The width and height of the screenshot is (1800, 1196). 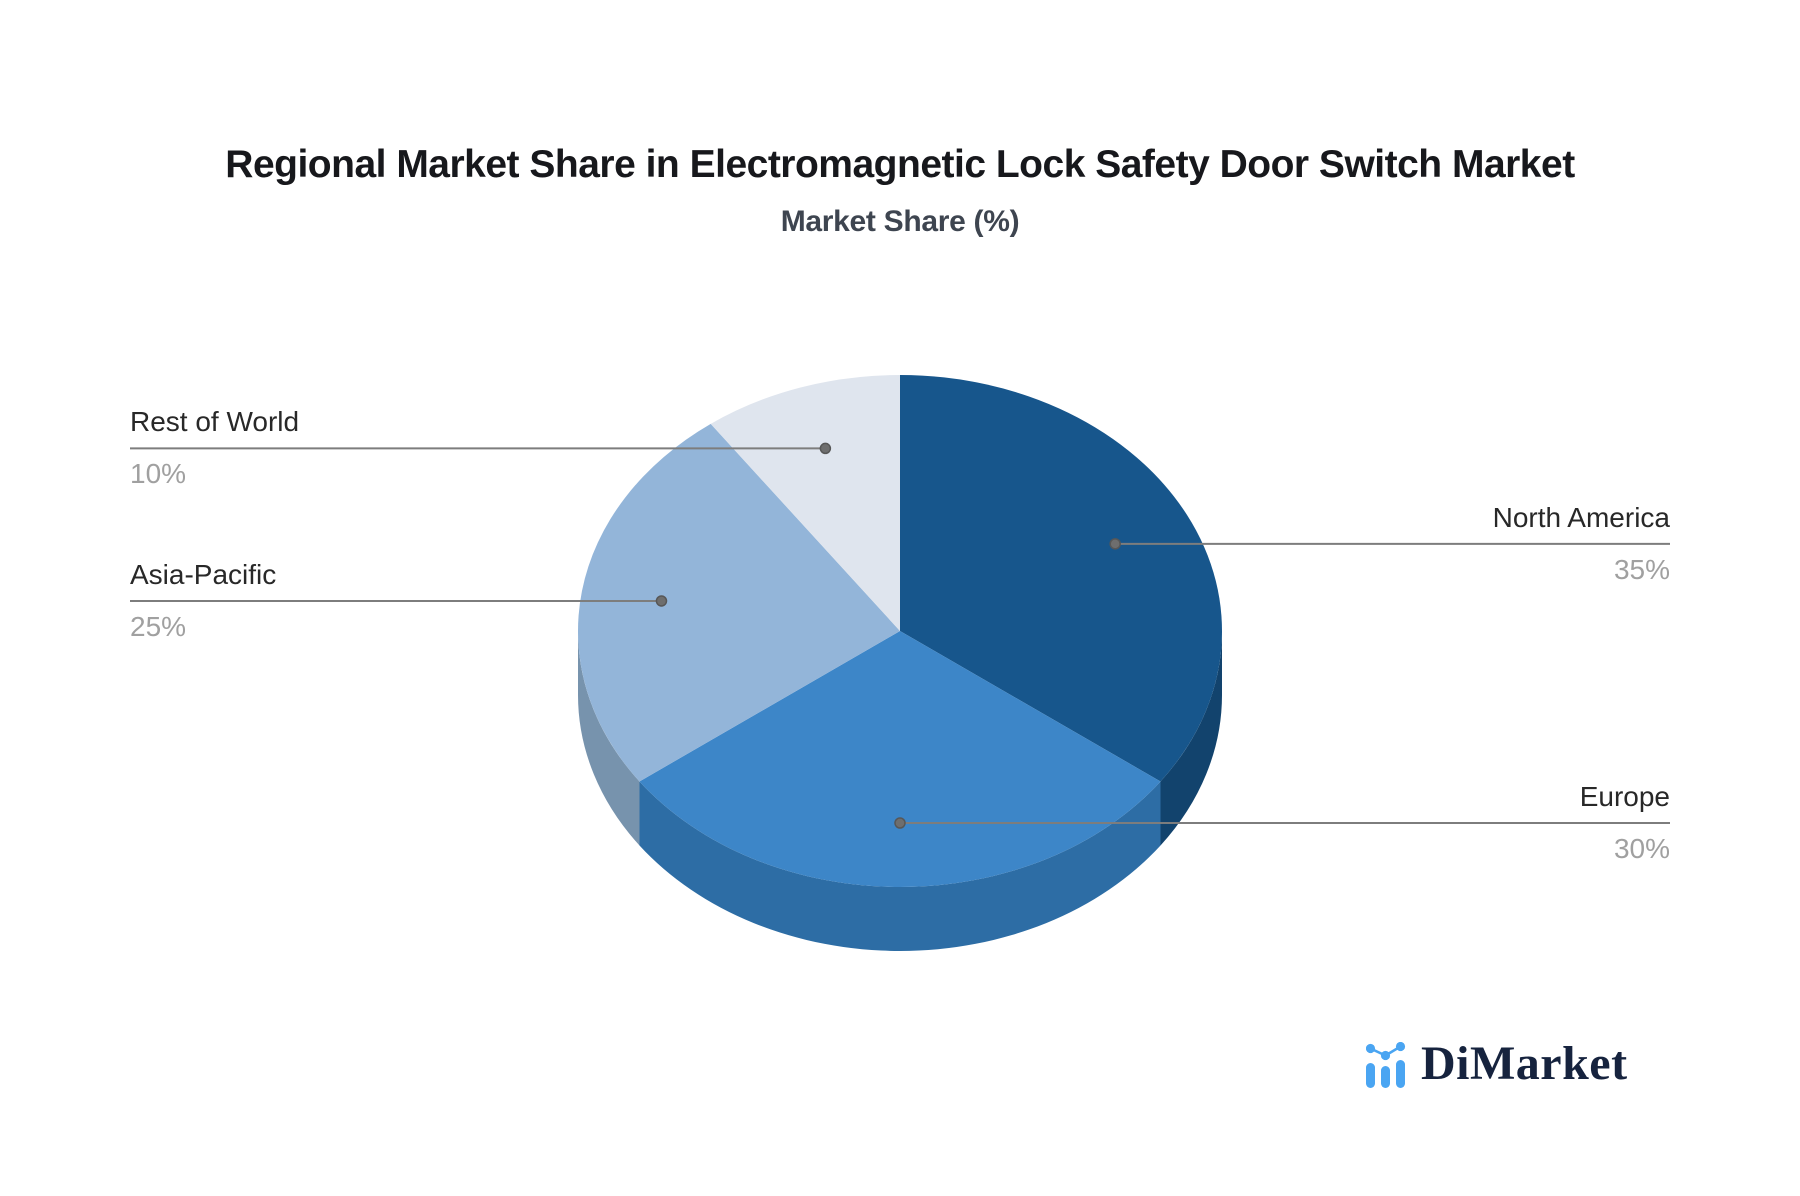 I want to click on slice-label-asia-pacific: Asia-Pacific, so click(x=203, y=574).